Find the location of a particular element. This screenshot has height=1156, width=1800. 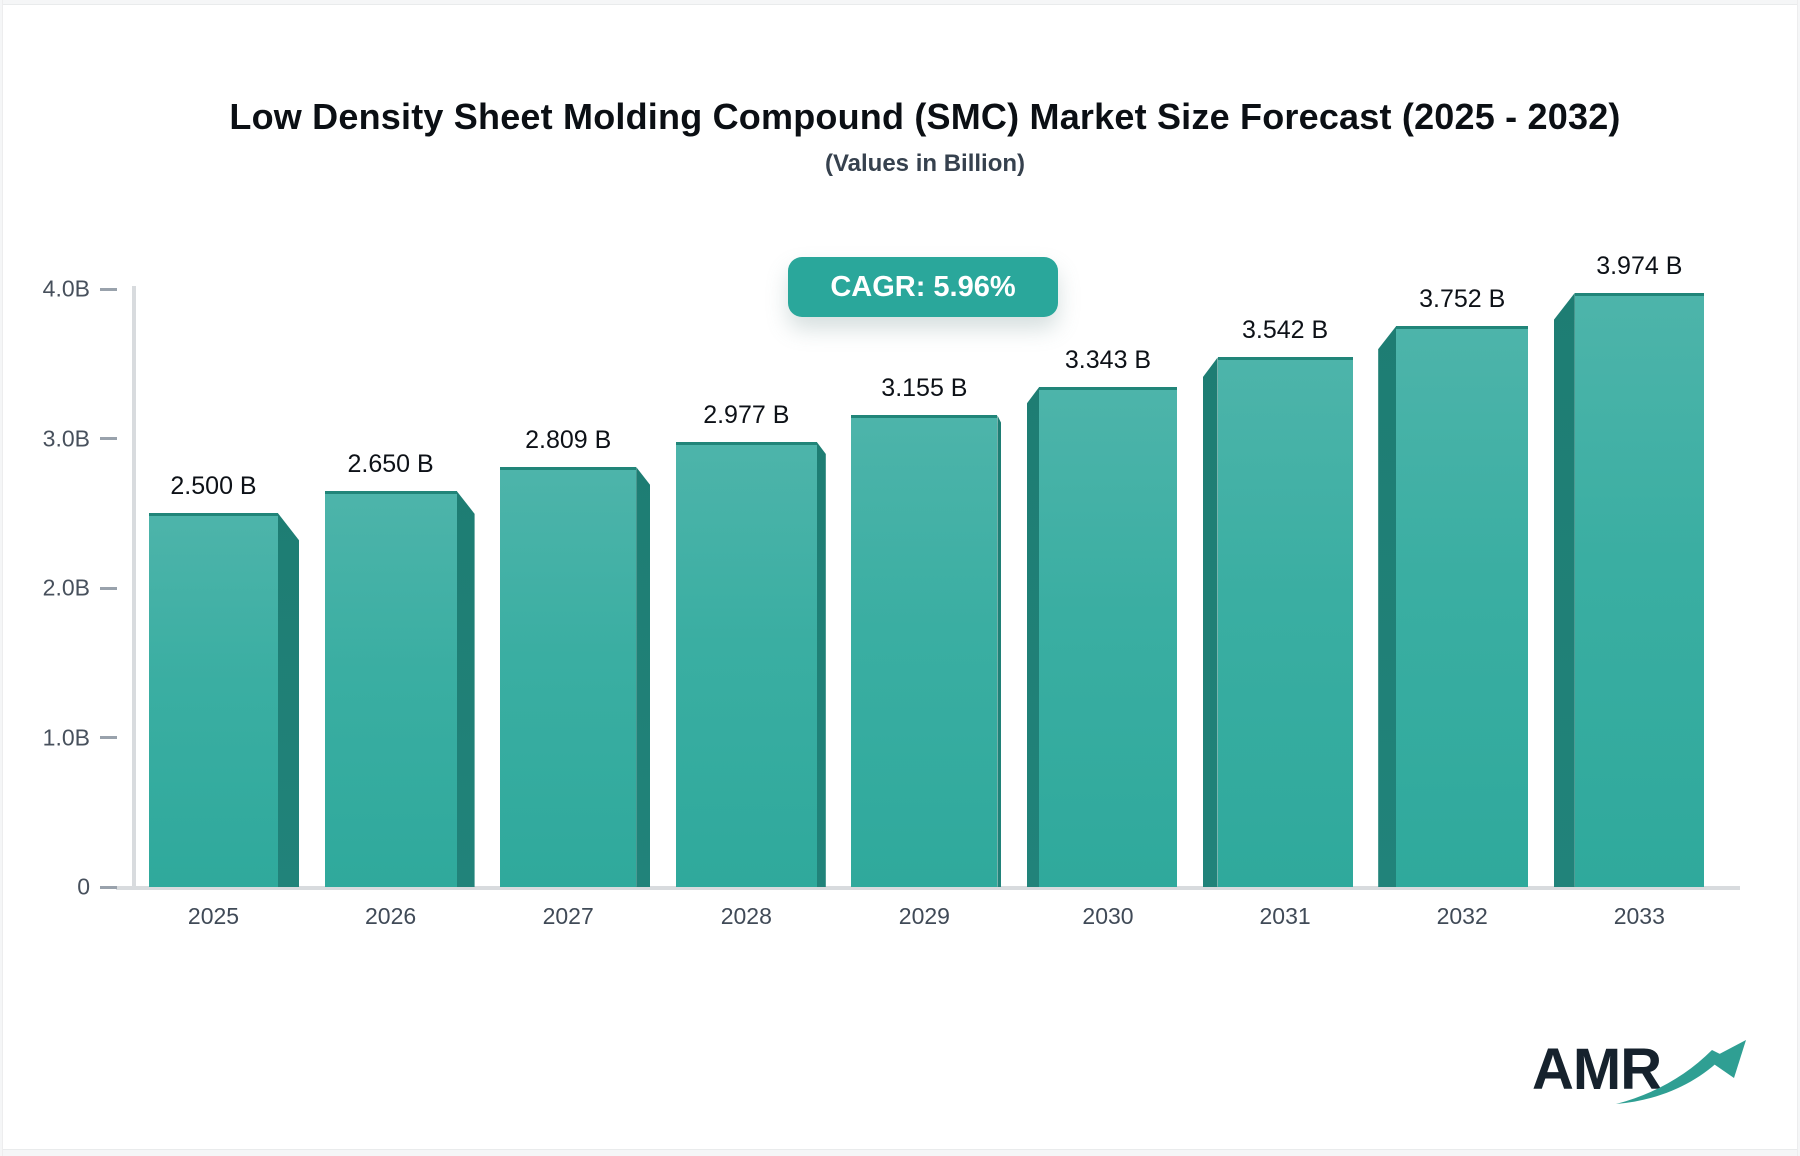

bar-2026 is located at coordinates (390, 688).